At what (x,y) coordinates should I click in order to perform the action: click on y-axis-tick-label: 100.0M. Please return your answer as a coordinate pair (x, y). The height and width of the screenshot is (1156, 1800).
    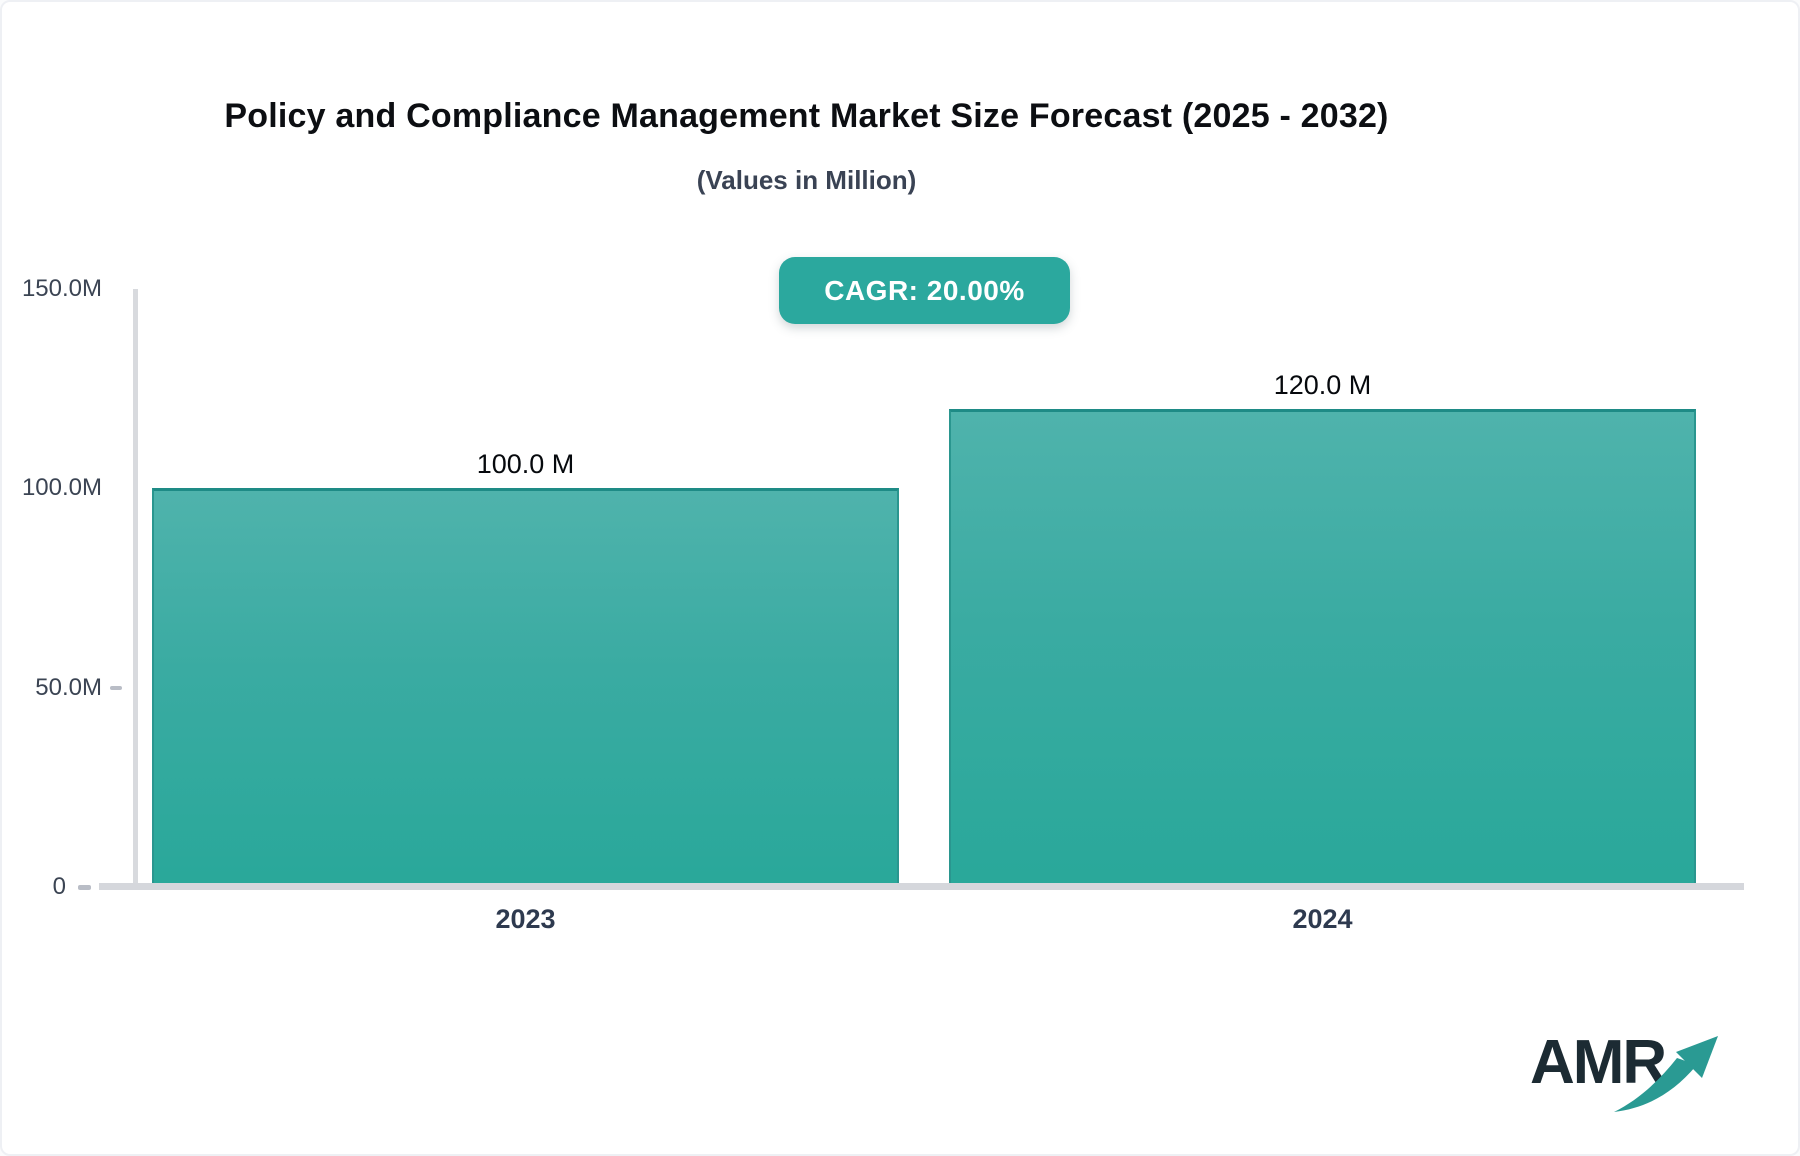
    Looking at the image, I should click on (61, 488).